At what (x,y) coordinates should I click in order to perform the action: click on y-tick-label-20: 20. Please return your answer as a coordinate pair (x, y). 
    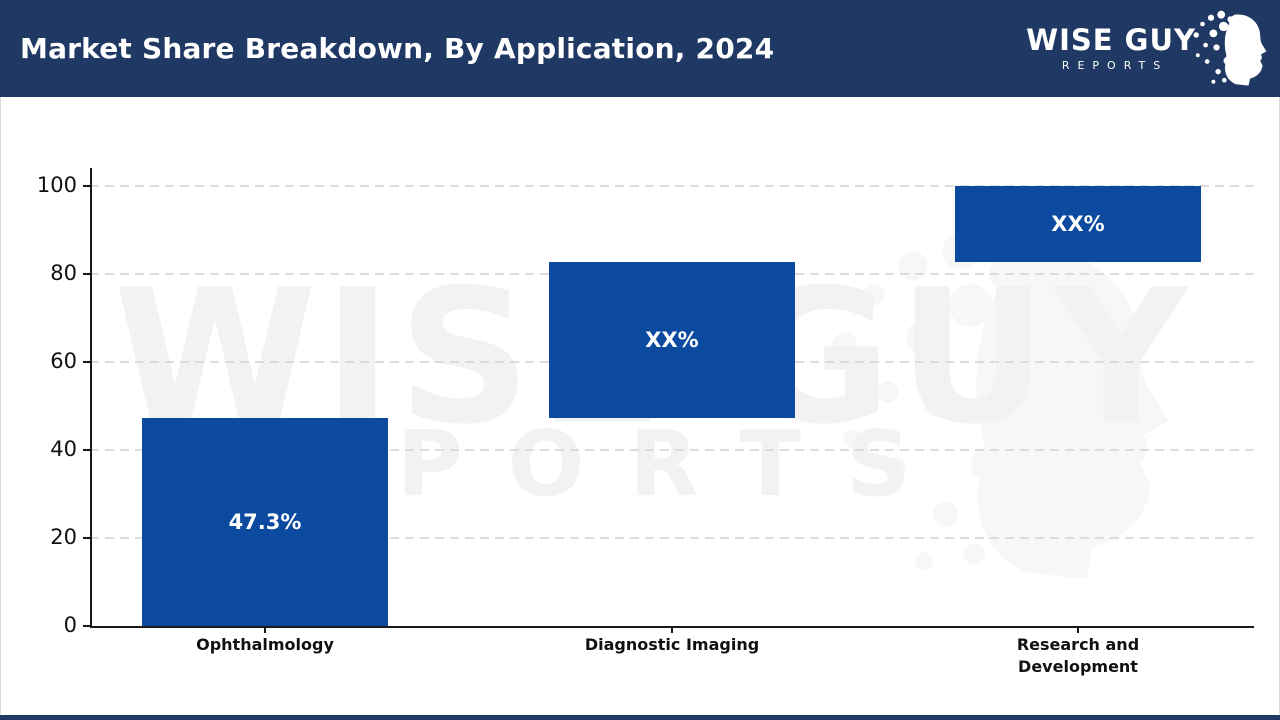
    Looking at the image, I should click on (63, 537).